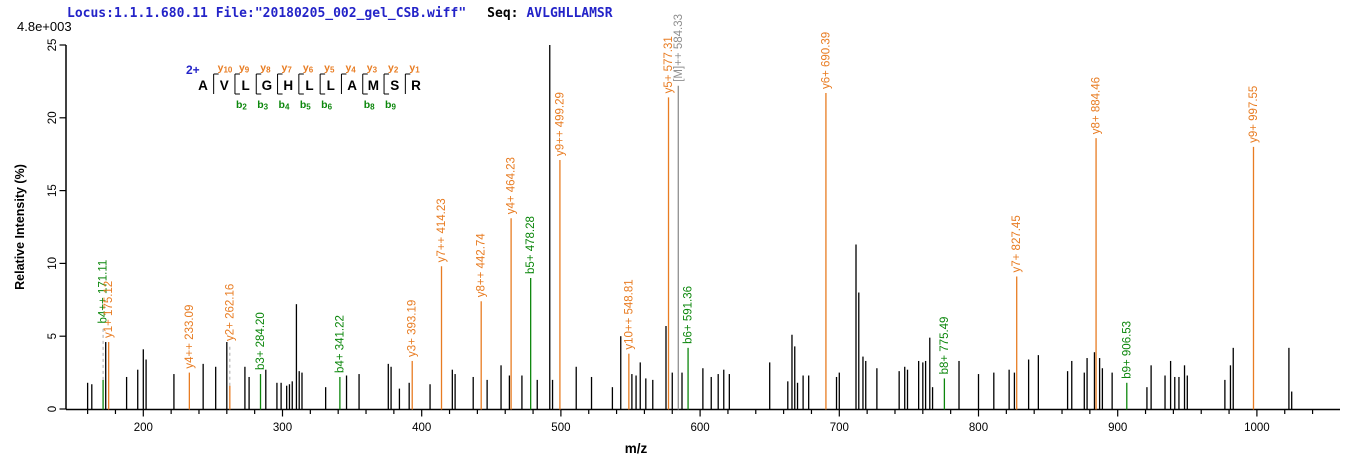 The height and width of the screenshot is (473, 1362). I want to click on x-axis-title: m/z, so click(636, 448).